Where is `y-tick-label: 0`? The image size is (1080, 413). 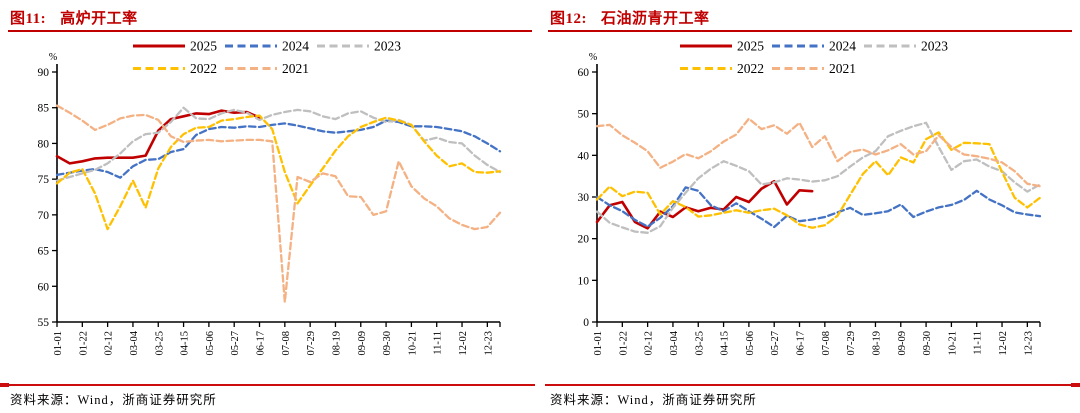
y-tick-label: 0 is located at coordinates (586, 323).